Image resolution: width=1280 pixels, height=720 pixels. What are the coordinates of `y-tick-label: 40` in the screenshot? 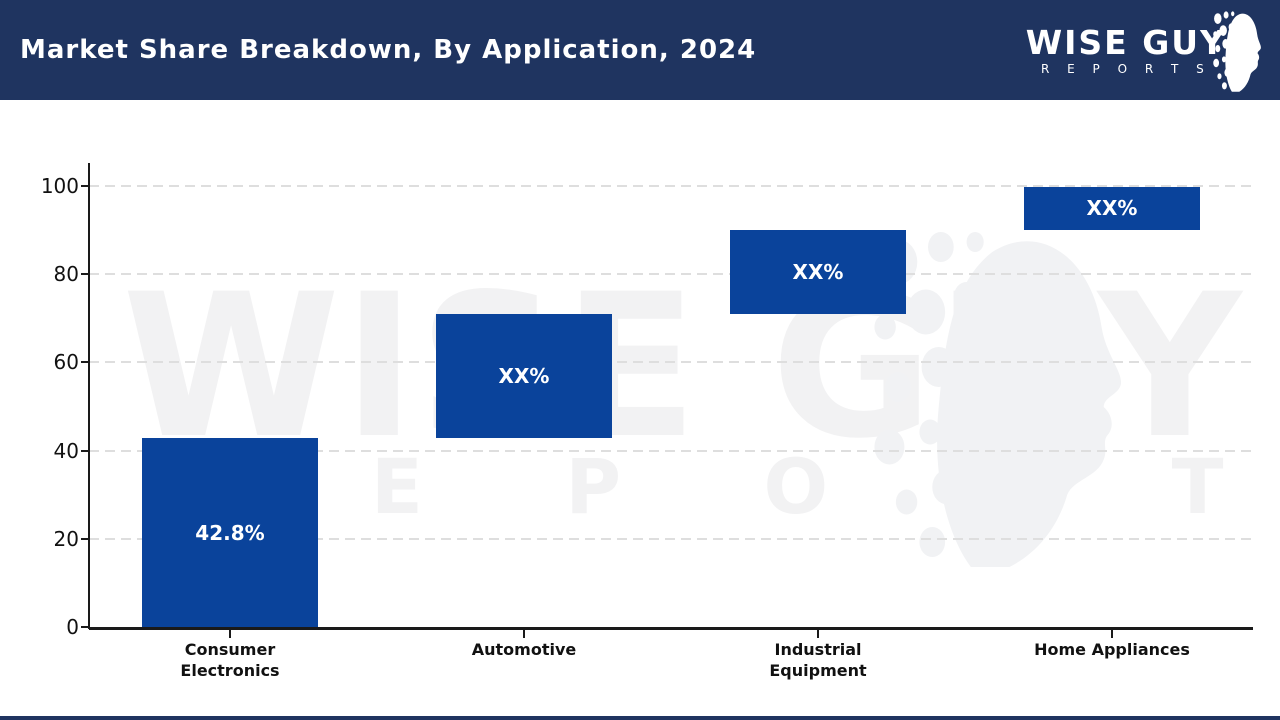 It's located at (66, 450).